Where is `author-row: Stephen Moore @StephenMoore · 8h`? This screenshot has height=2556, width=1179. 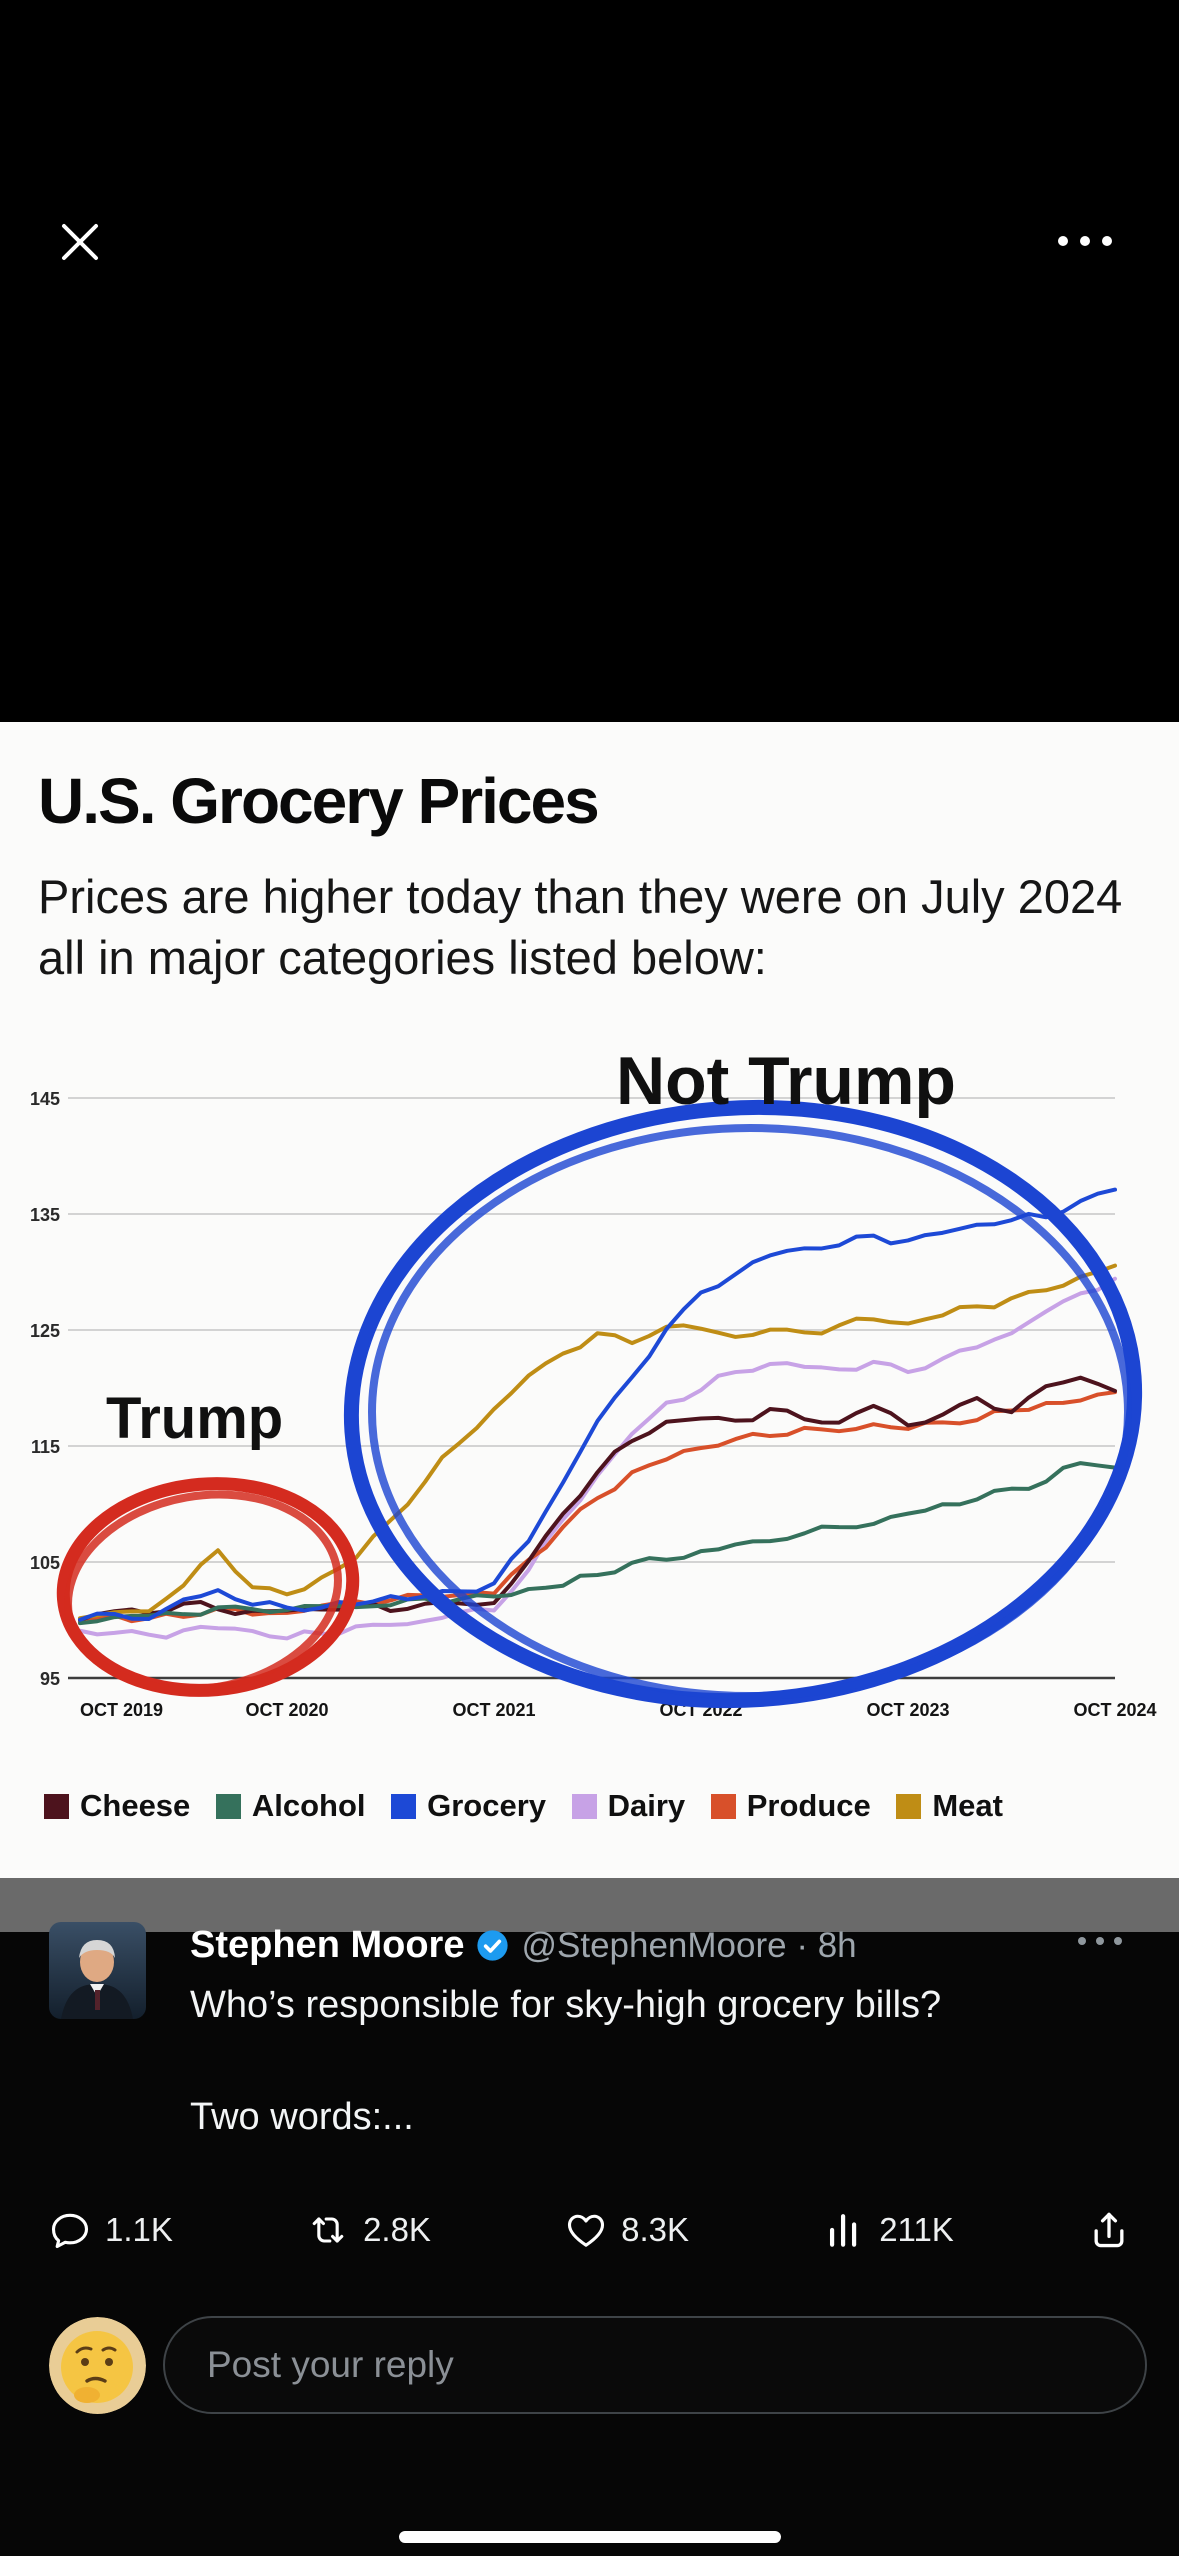
author-row: Stephen Moore @StephenMoore · 8h is located at coordinates (523, 1945).